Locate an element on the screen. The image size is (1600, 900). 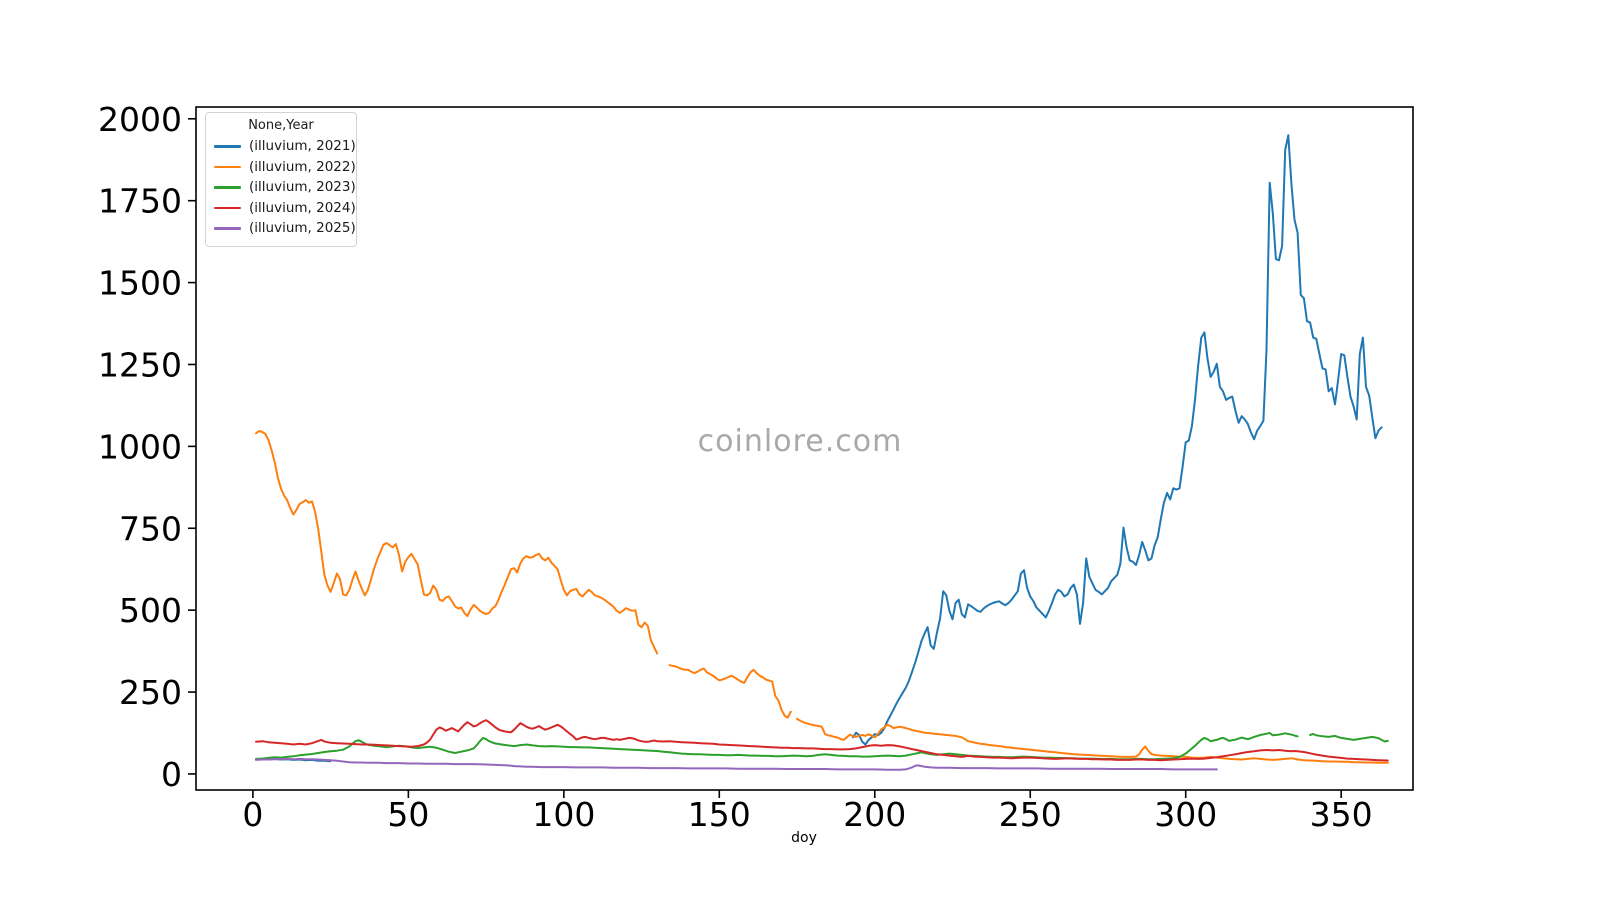
legend-label: (illuvium, 2021) is located at coordinates (302, 146).